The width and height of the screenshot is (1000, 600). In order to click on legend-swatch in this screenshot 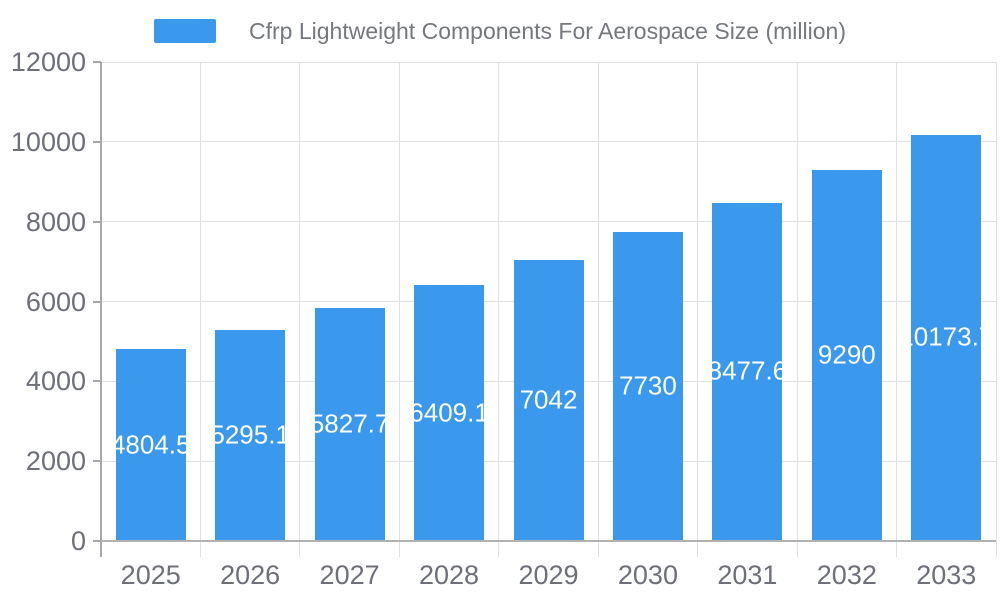, I will do `click(185, 31)`.